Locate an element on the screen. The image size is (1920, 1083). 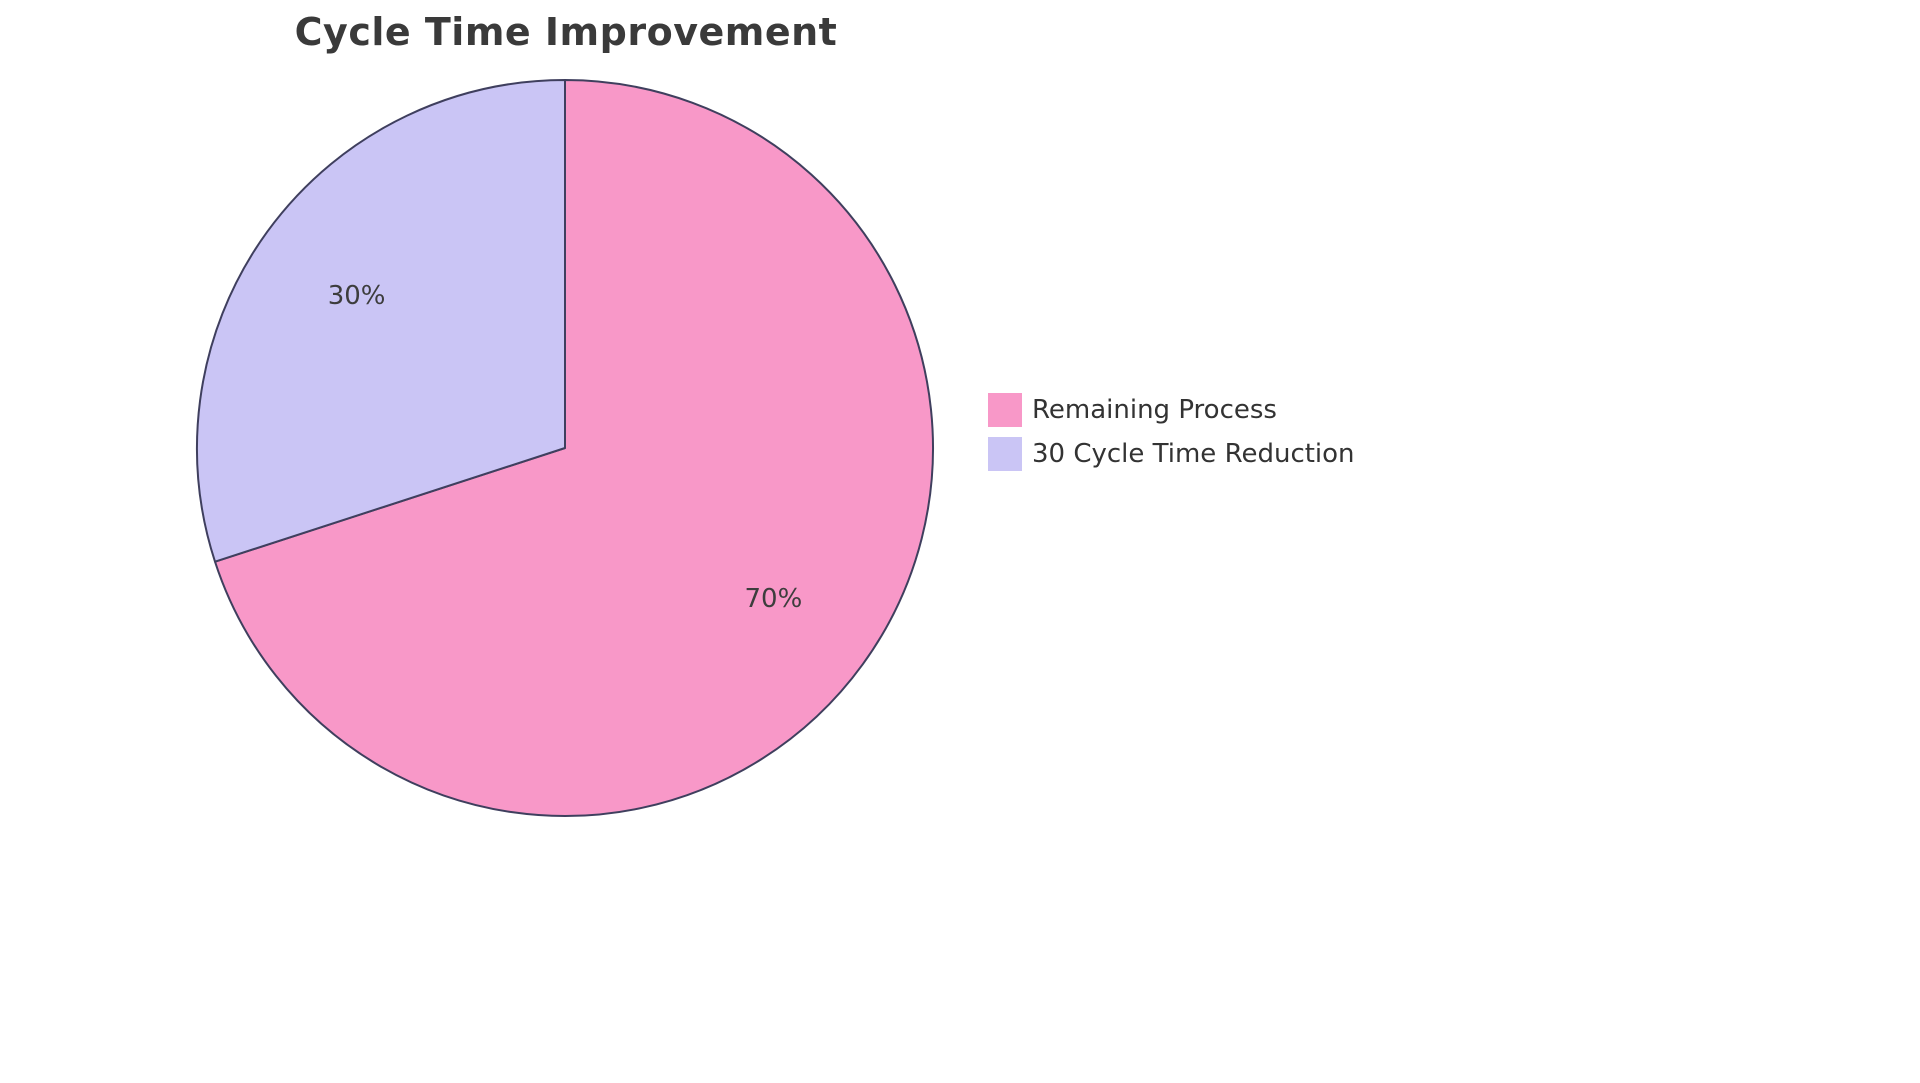
slice-percent-label-1: 30% is located at coordinates (357, 296).